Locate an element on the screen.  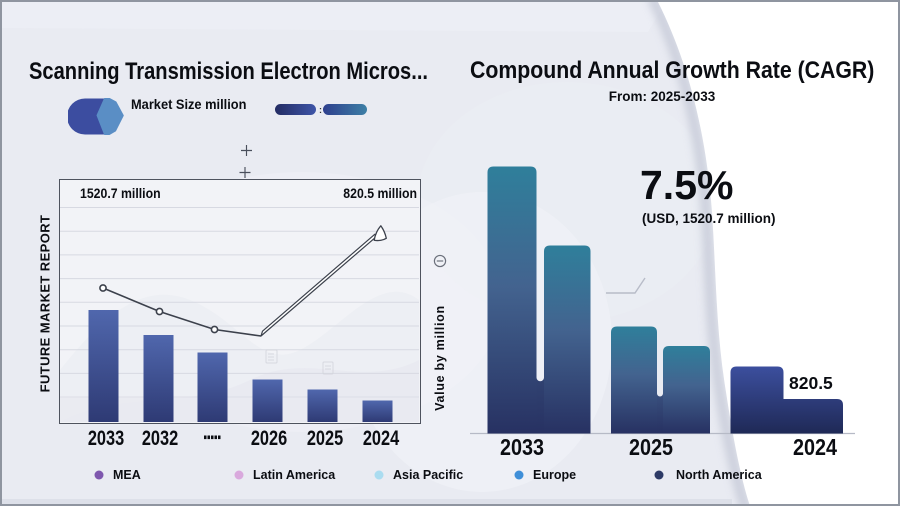
svg-text::: is located at coordinates (320, 110).